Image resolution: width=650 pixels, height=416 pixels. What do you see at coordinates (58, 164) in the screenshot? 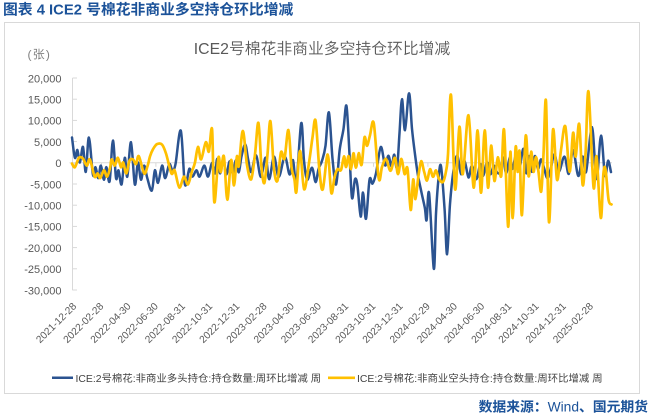
I see `svg-text: 0` at bounding box center [58, 164].